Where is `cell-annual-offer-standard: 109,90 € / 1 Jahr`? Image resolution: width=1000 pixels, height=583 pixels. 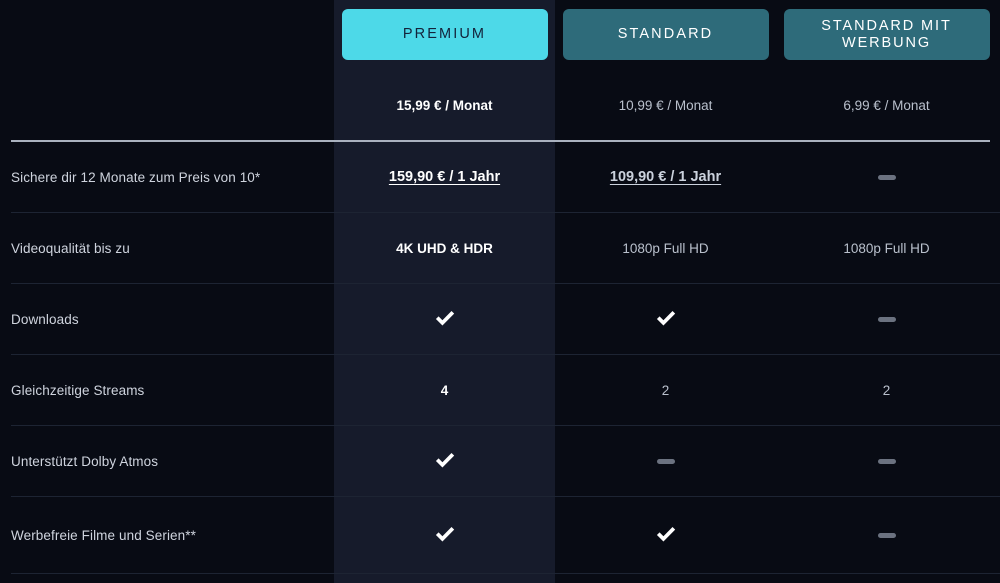
cell-annual-offer-standard: 109,90 € / 1 Jahr is located at coordinates (665, 177).